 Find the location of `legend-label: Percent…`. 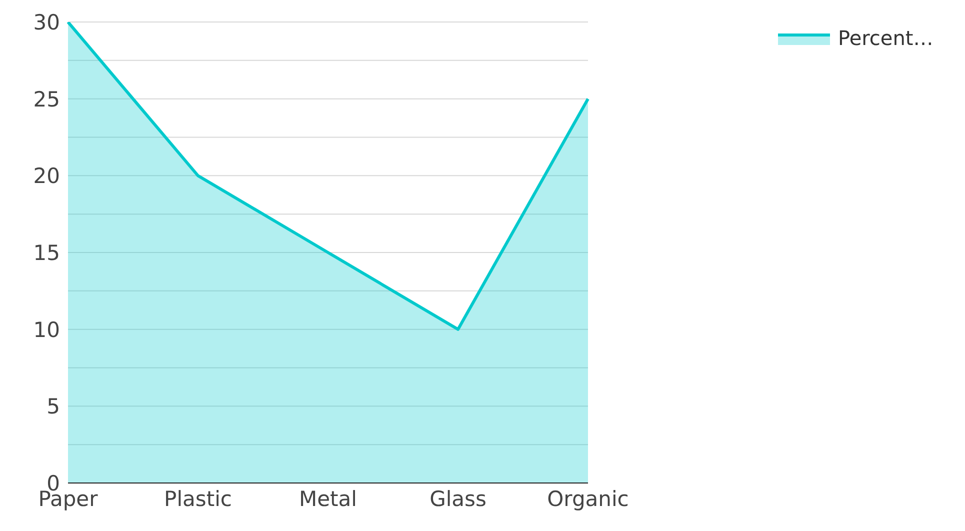

legend-label: Percent… is located at coordinates (886, 38).